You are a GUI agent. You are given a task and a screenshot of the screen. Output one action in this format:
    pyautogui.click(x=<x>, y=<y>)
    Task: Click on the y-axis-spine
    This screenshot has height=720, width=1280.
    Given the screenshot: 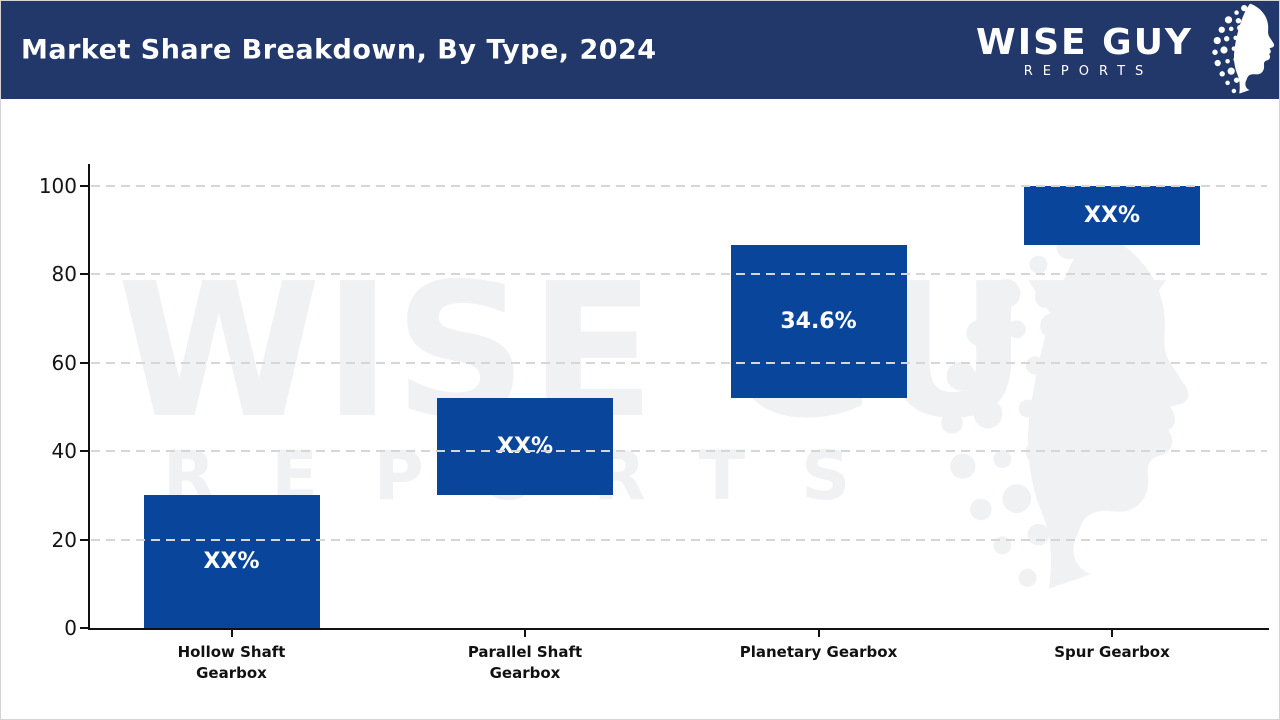 What is the action you would take?
    pyautogui.click(x=89, y=397)
    